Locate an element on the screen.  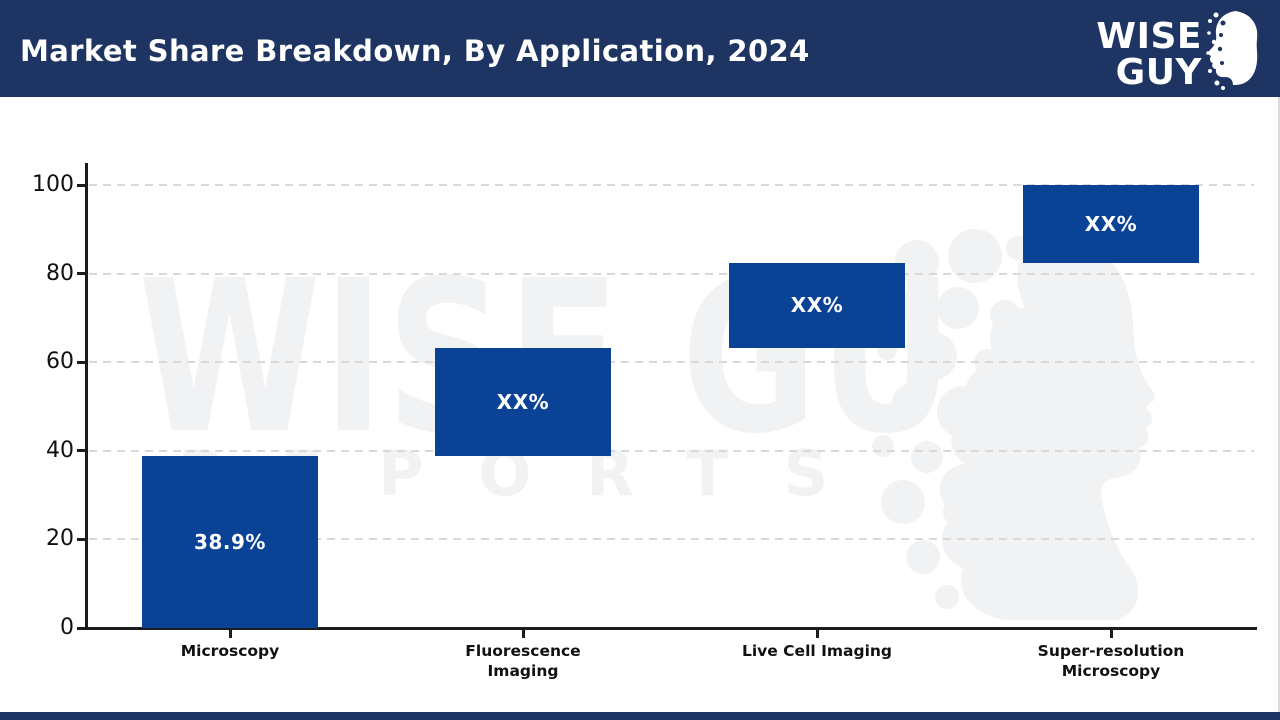
y-axis-tick-label: 100 is located at coordinates (53, 184).